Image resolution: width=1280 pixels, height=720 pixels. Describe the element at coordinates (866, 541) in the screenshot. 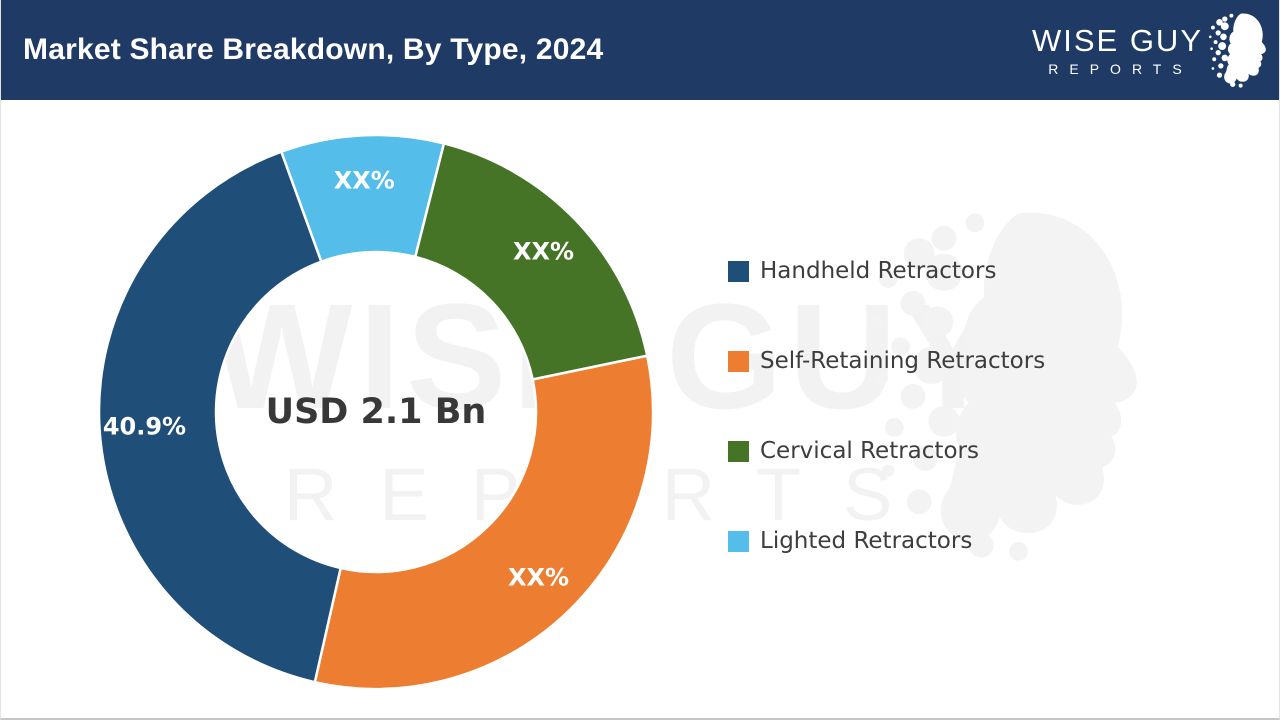

I see `legend-label: Lighted Retractors` at that location.